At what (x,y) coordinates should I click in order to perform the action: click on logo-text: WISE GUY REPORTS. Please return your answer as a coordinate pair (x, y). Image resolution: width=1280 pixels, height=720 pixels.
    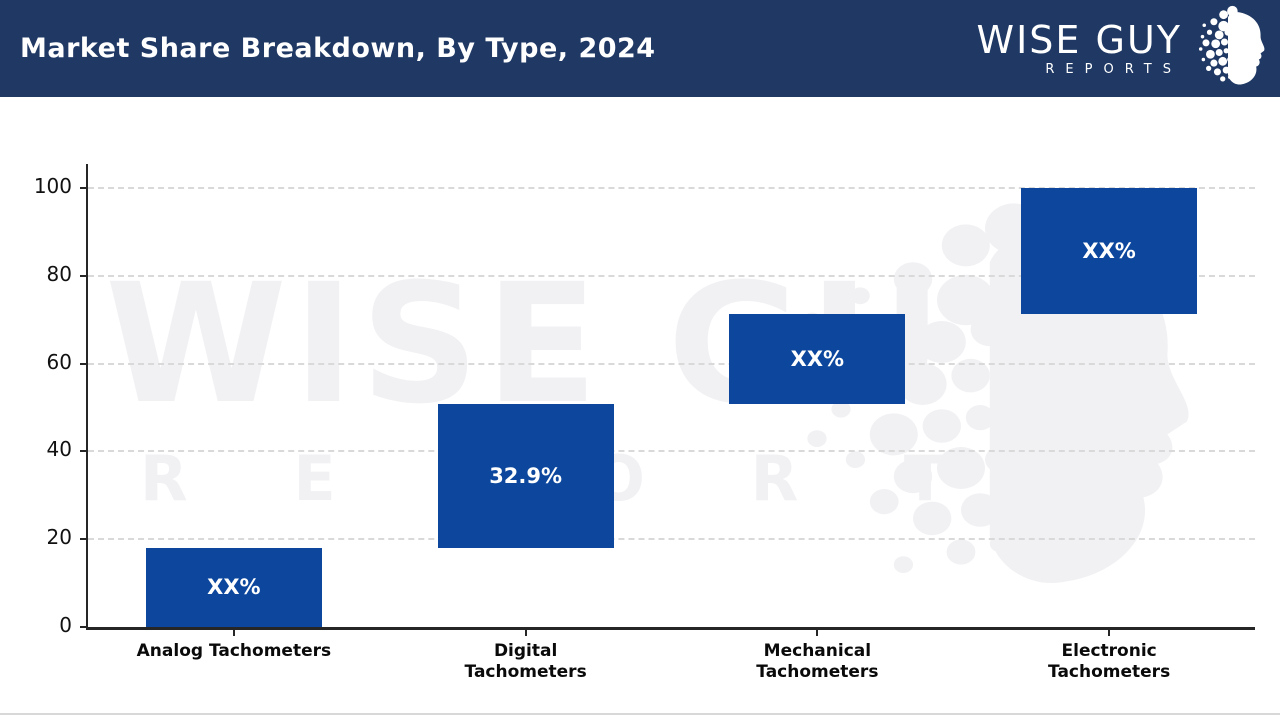
    Looking at the image, I should click on (1079, 48).